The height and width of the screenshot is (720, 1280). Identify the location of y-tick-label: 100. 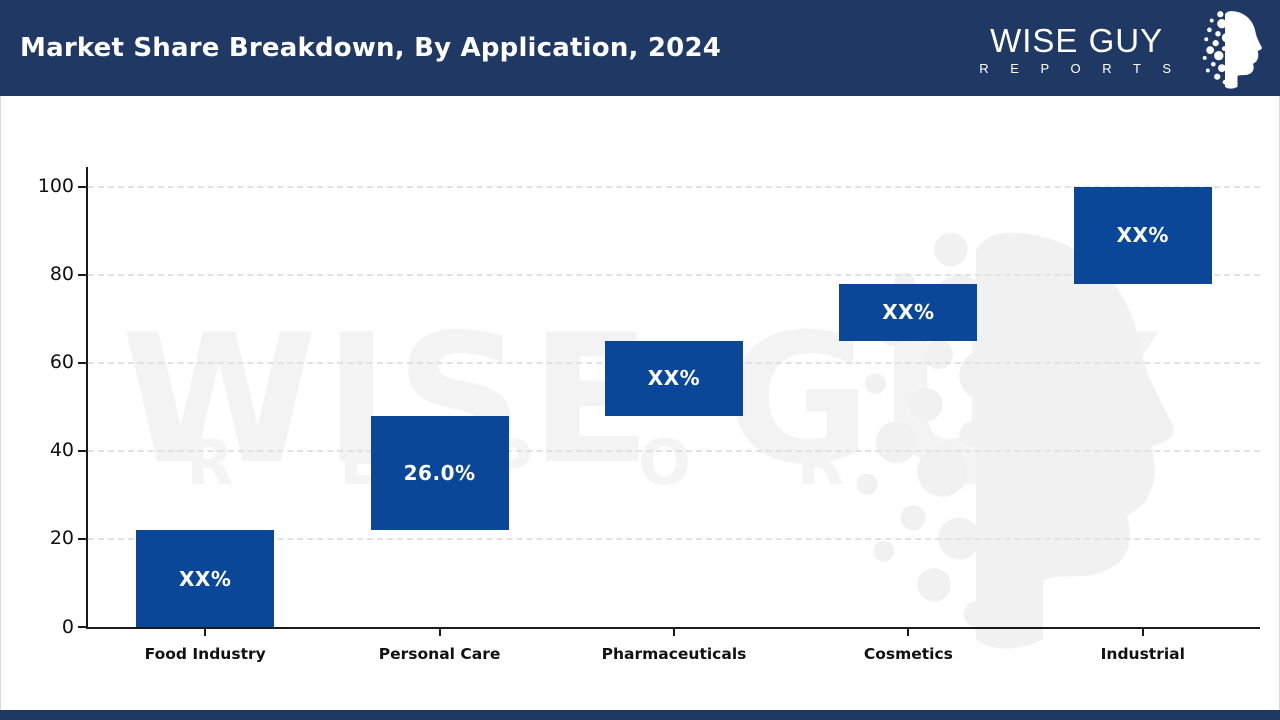
(55, 186).